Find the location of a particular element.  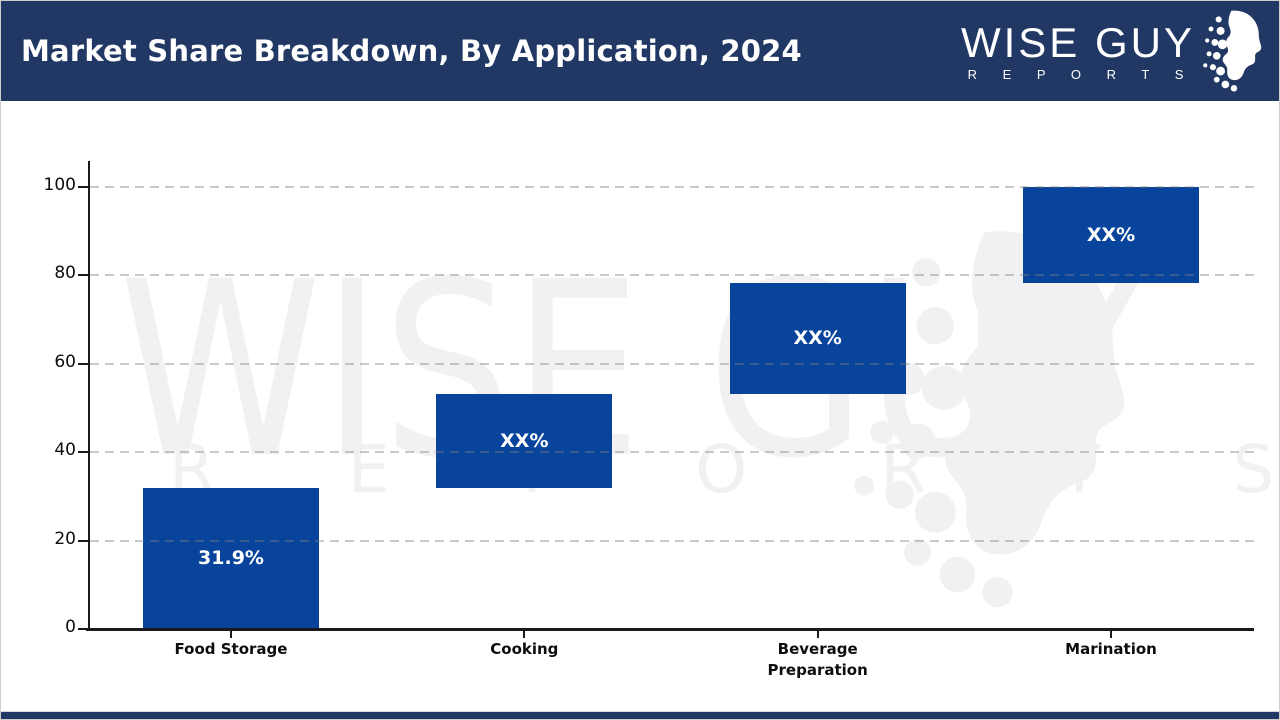

logo-text: WISE GUY R E P O R T S is located at coordinates (1077, 50).